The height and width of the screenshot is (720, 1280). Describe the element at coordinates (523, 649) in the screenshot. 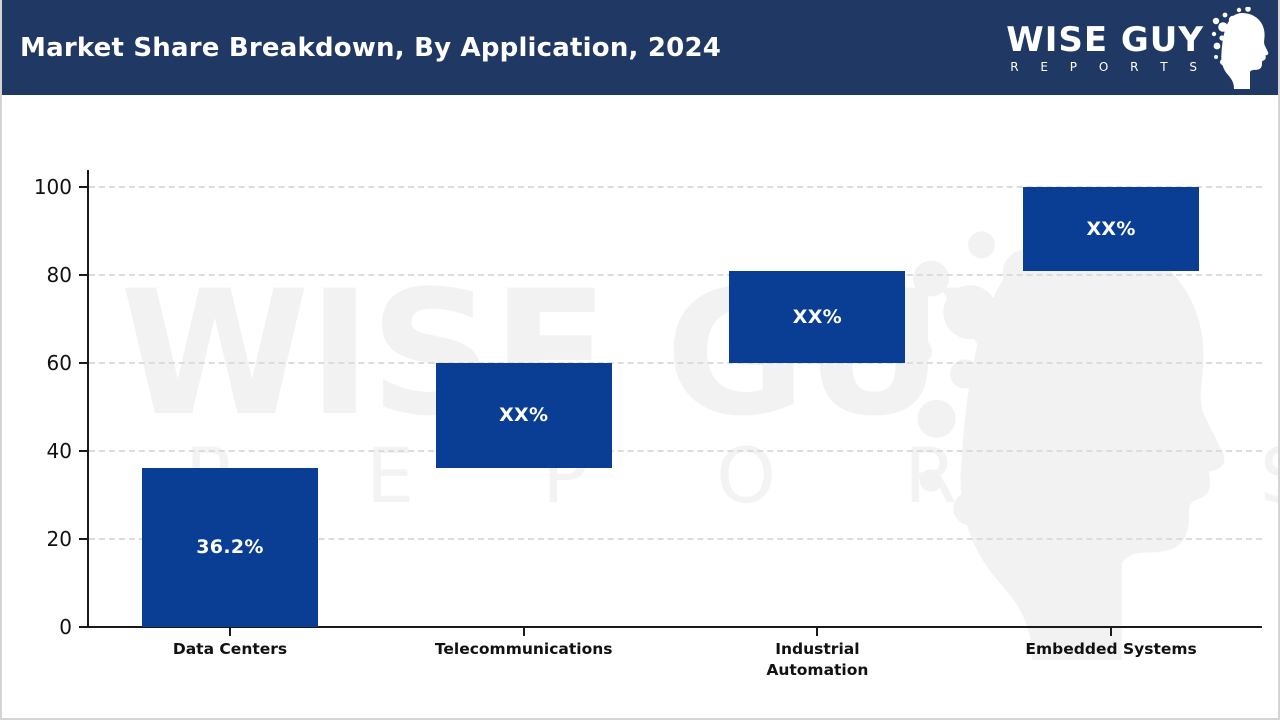

I see `x-tick-label: Telecommunications` at that location.